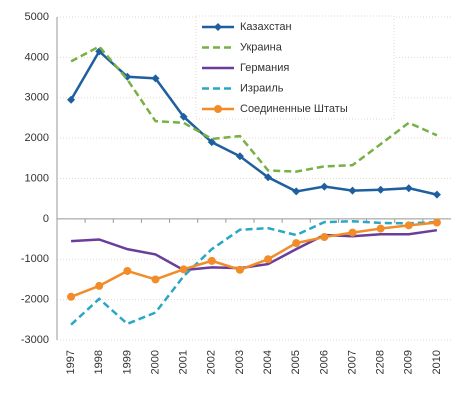 The image size is (474, 393). Describe the element at coordinates (262, 88) in the screenshot. I see `legend-label: Израиль` at that location.